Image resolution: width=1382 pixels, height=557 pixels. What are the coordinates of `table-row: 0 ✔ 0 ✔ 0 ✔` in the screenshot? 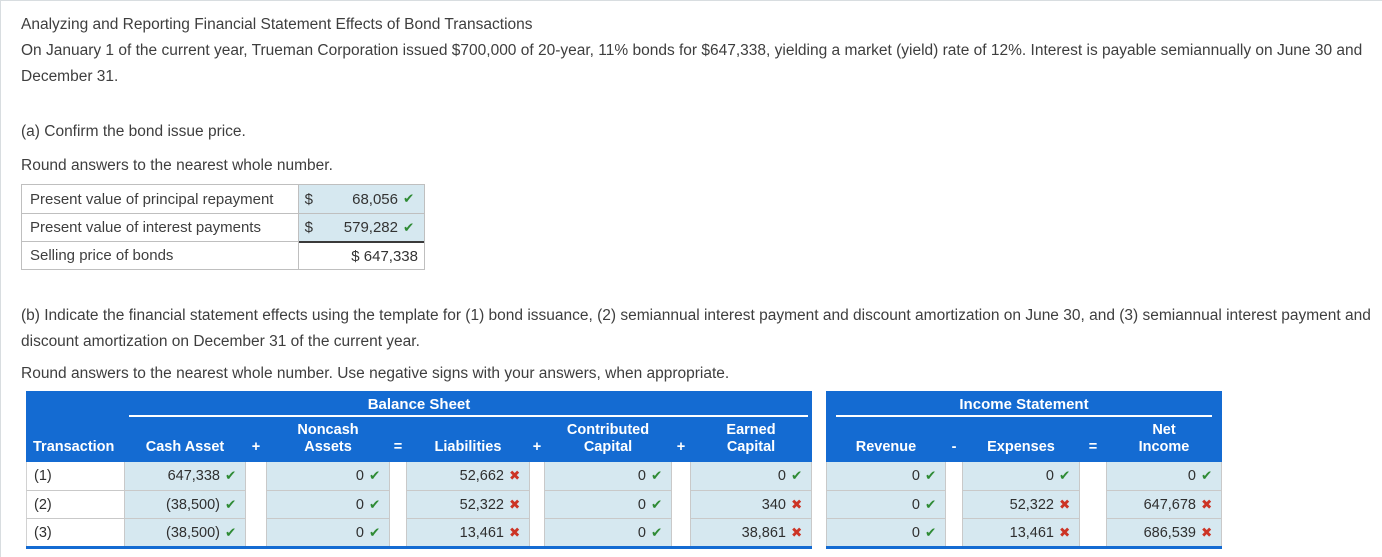 It's located at (1024, 476).